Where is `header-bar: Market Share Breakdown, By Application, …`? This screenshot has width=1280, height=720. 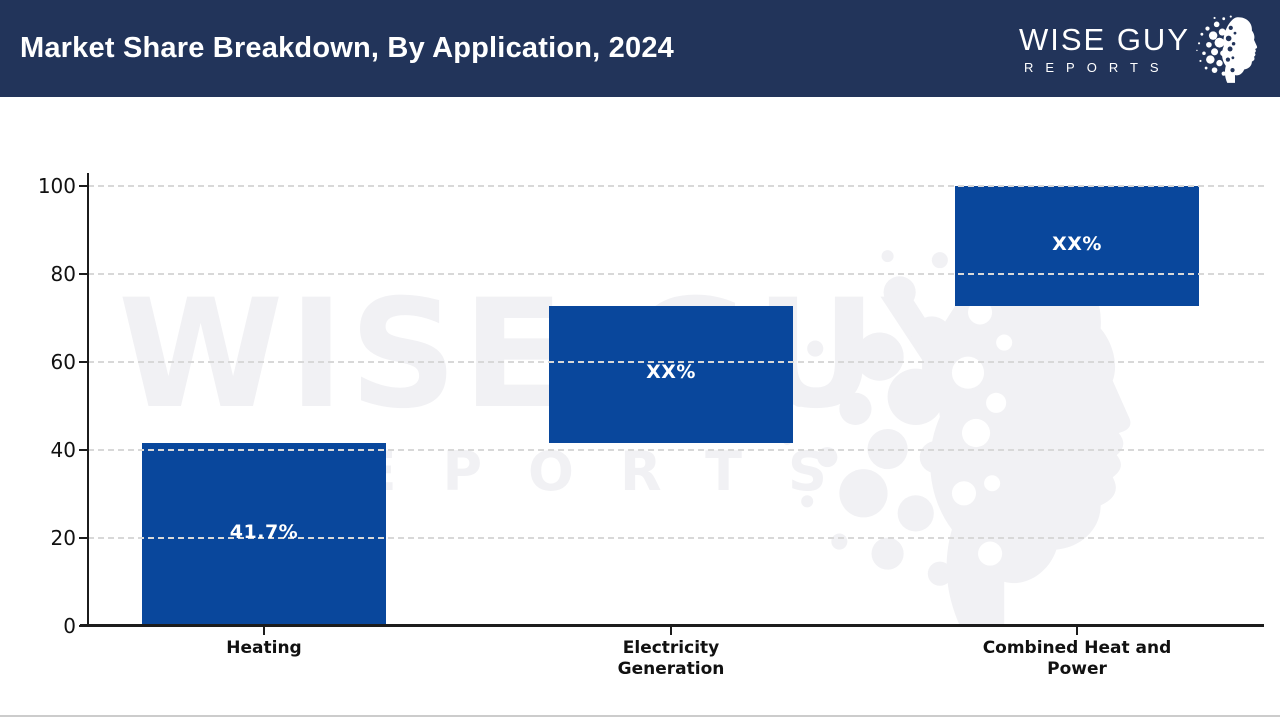 header-bar: Market Share Breakdown, By Application, … is located at coordinates (640, 48).